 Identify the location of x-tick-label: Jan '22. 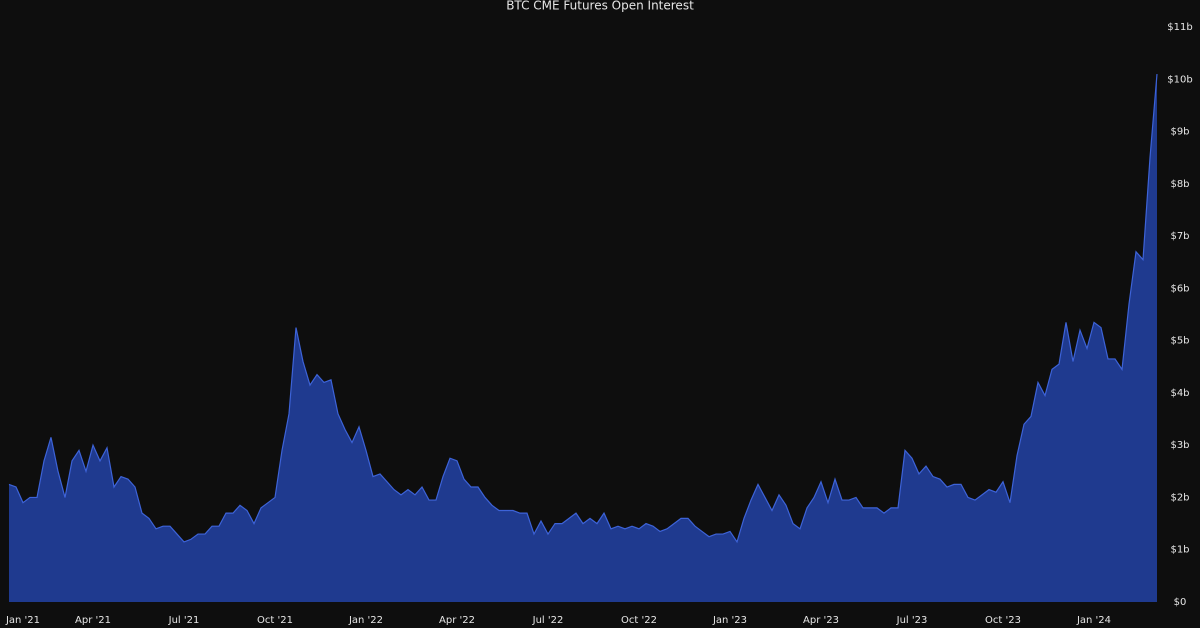
(365, 620).